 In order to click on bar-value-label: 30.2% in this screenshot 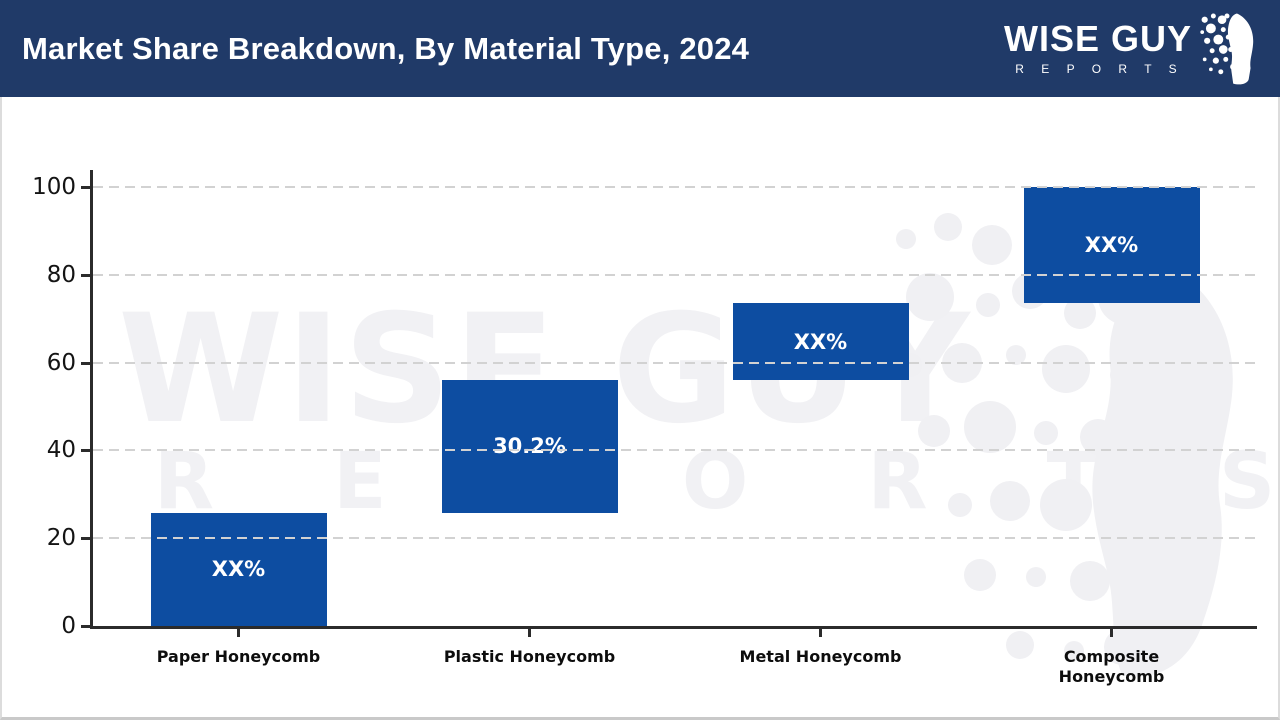, I will do `click(529, 446)`.